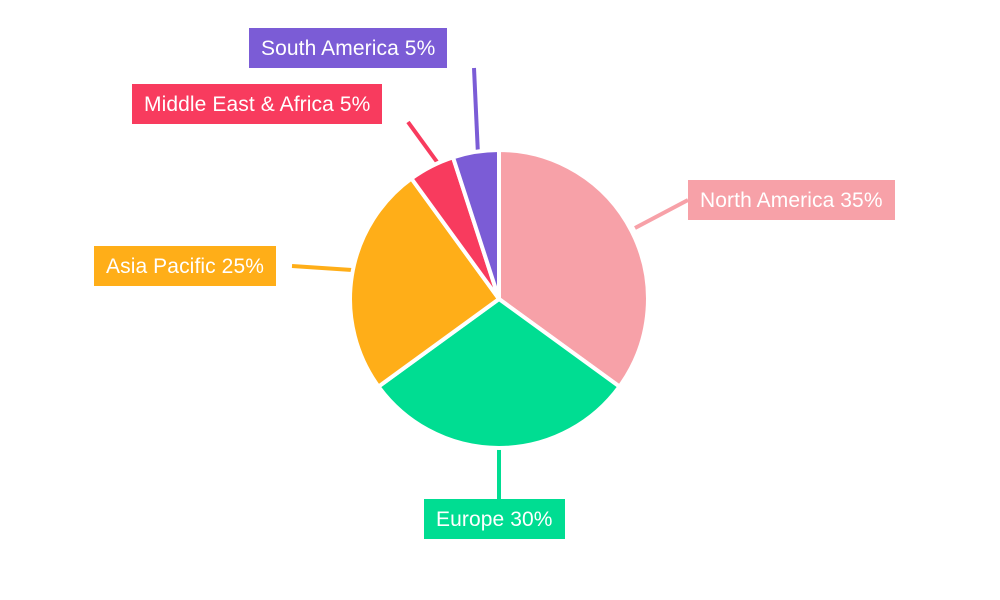 The width and height of the screenshot is (1000, 600). I want to click on pie-label-asia-pacific: Asia Pacific 25%, so click(185, 266).